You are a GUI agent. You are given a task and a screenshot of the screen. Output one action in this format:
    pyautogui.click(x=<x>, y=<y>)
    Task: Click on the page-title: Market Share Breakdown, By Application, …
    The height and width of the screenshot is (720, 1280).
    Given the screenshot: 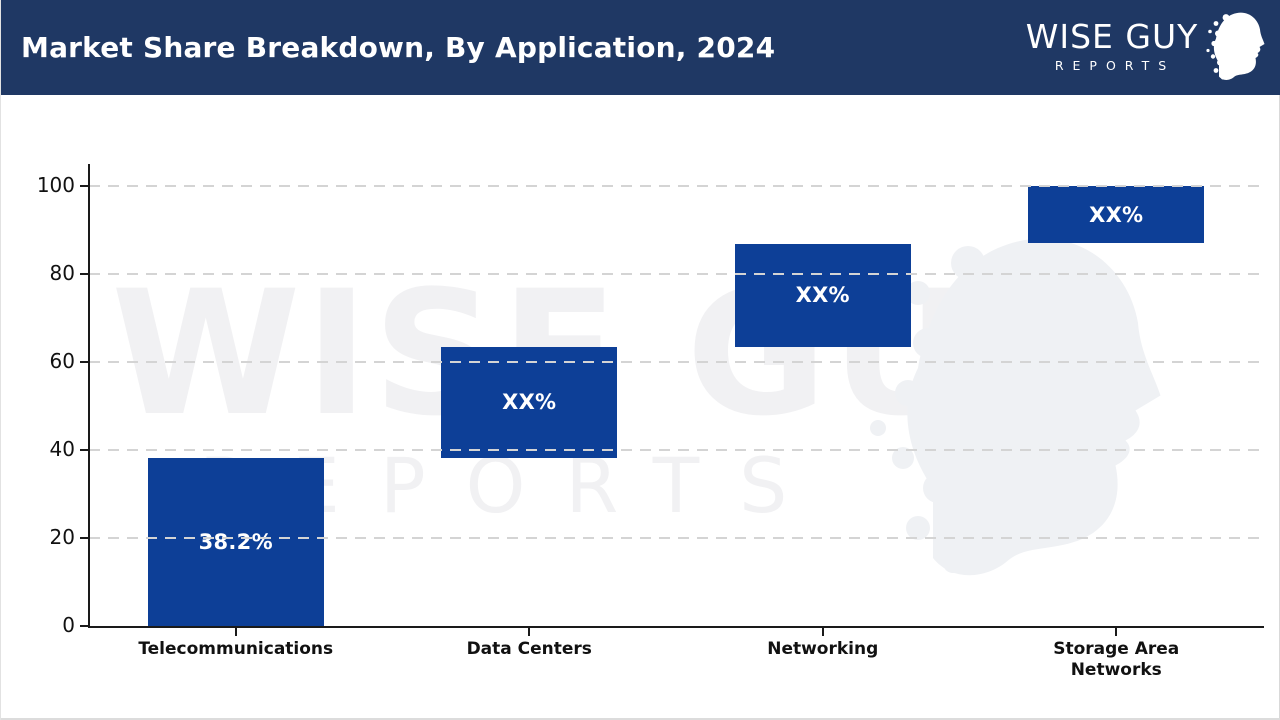 What is the action you would take?
    pyautogui.click(x=398, y=47)
    